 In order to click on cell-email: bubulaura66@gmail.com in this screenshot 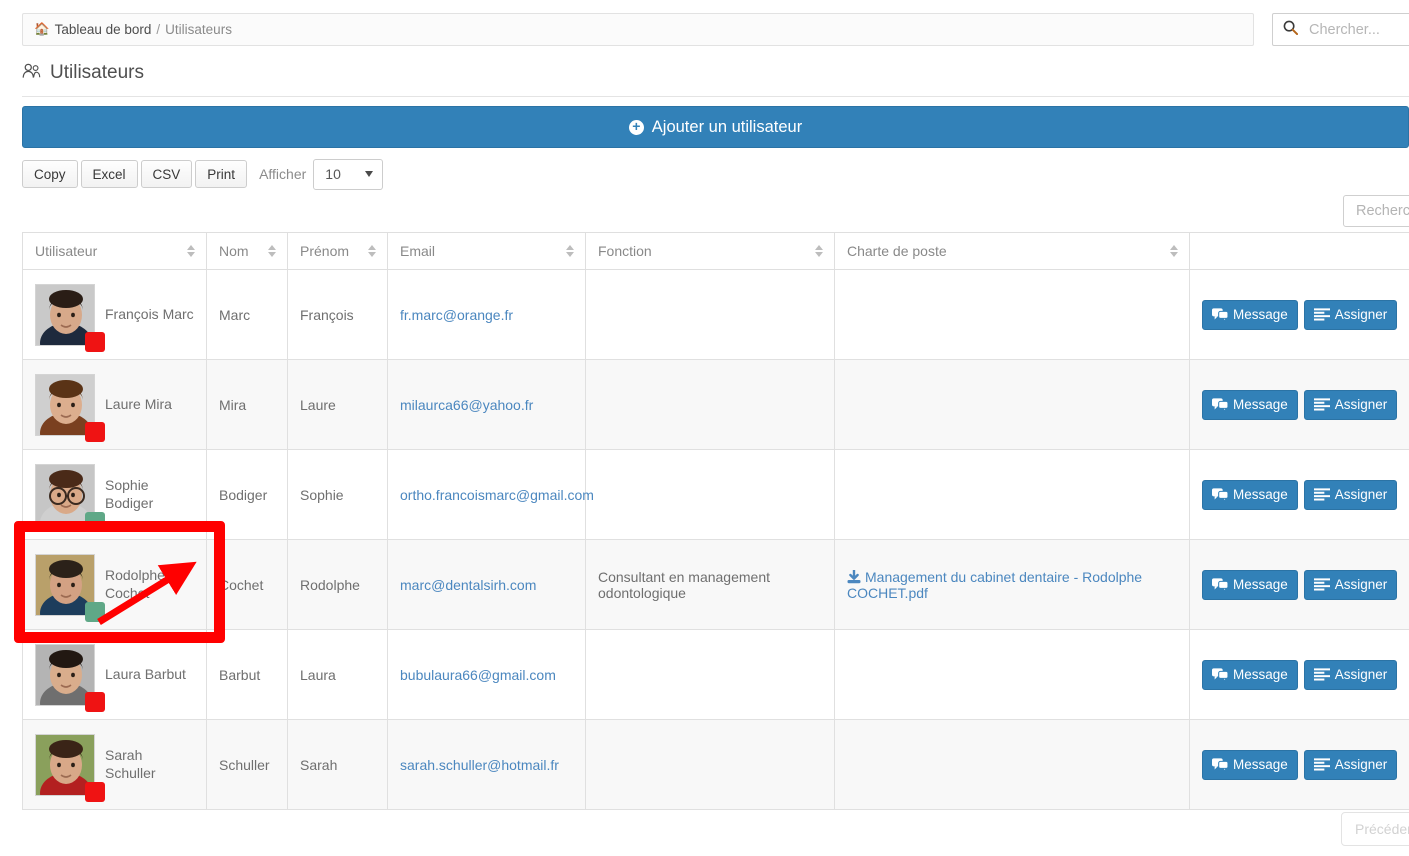, I will do `click(486, 674)`.